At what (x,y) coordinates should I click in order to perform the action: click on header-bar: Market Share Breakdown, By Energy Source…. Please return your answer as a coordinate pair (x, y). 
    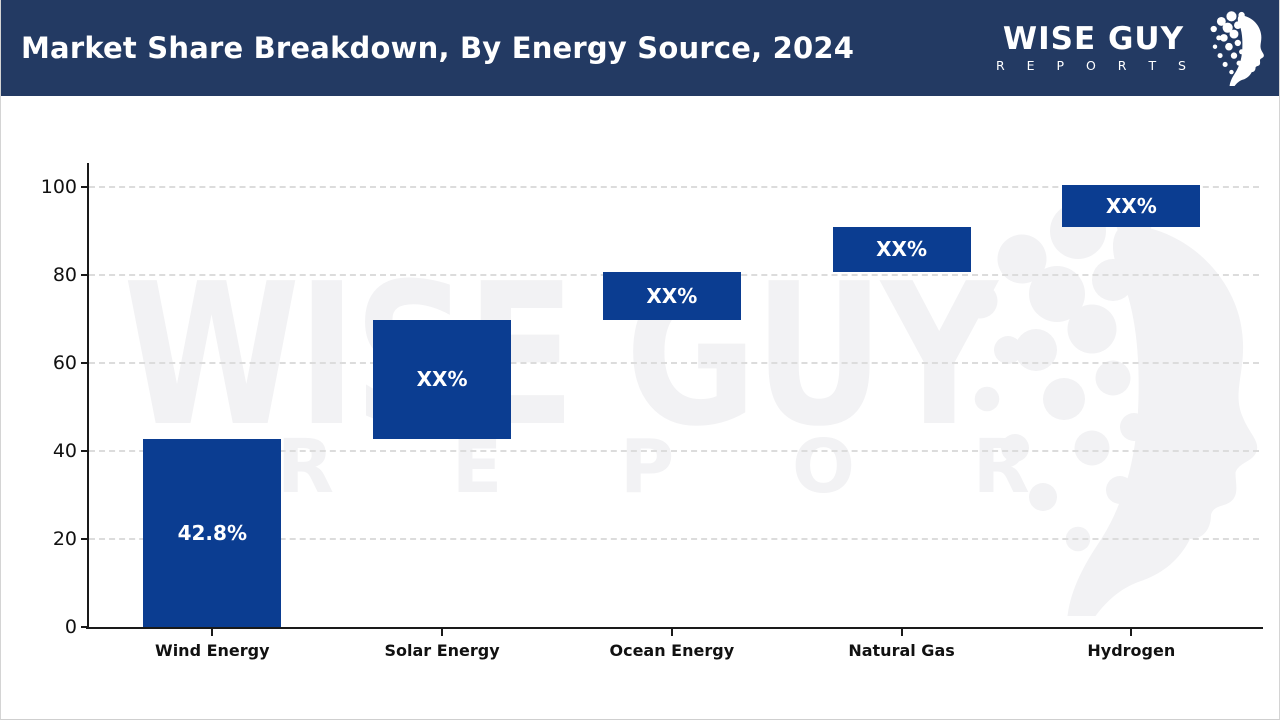
    Looking at the image, I should click on (640, 48).